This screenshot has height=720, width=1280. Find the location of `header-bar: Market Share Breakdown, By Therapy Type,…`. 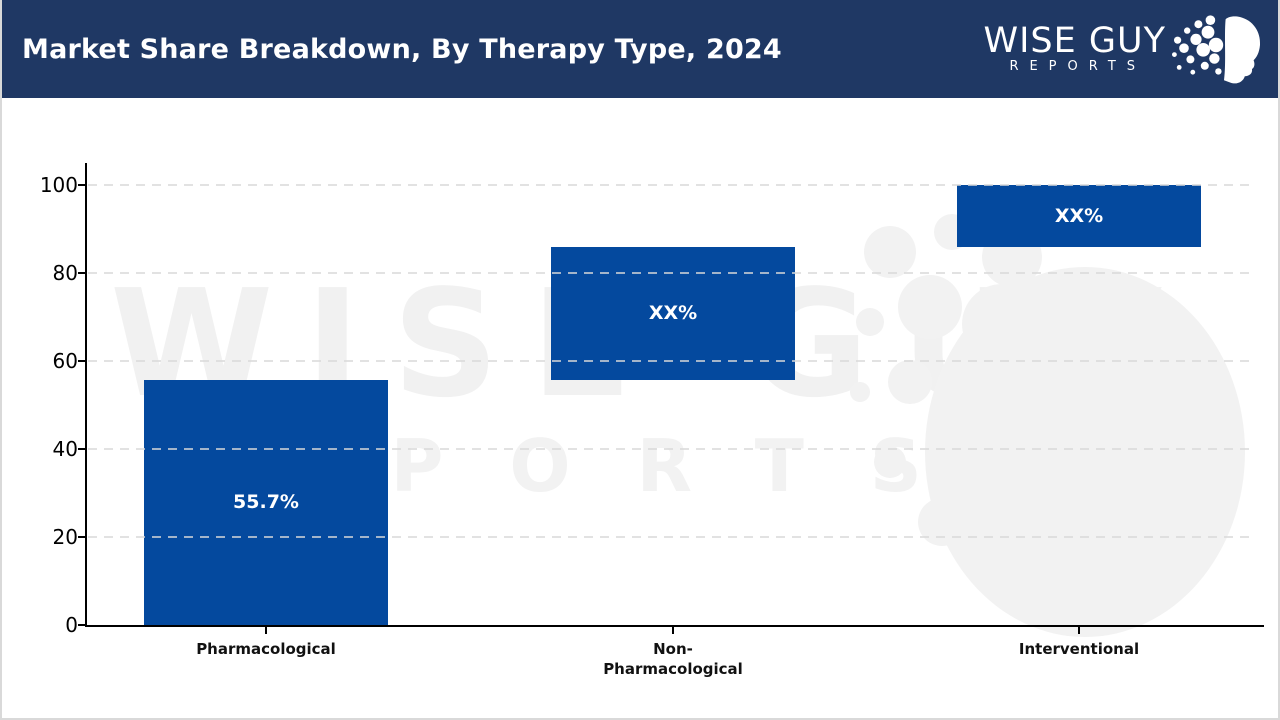

header-bar: Market Share Breakdown, By Therapy Type,… is located at coordinates (640, 49).